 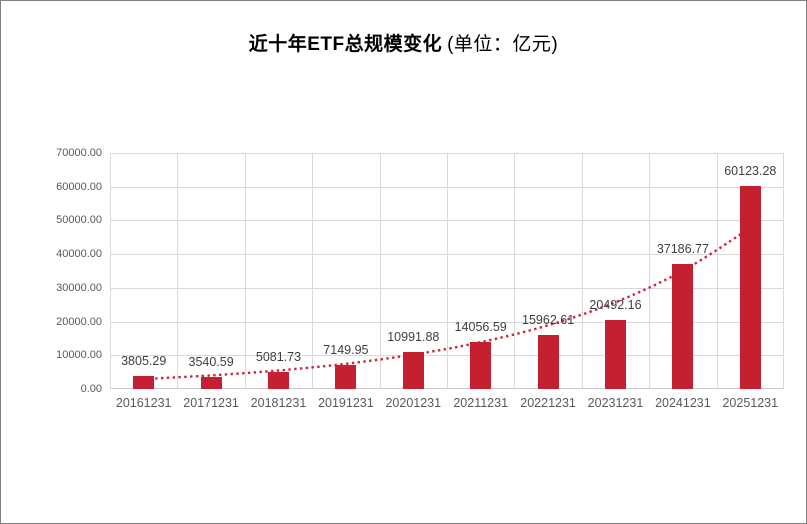 I want to click on y-tick-label: 50000.00, so click(x=79, y=220).